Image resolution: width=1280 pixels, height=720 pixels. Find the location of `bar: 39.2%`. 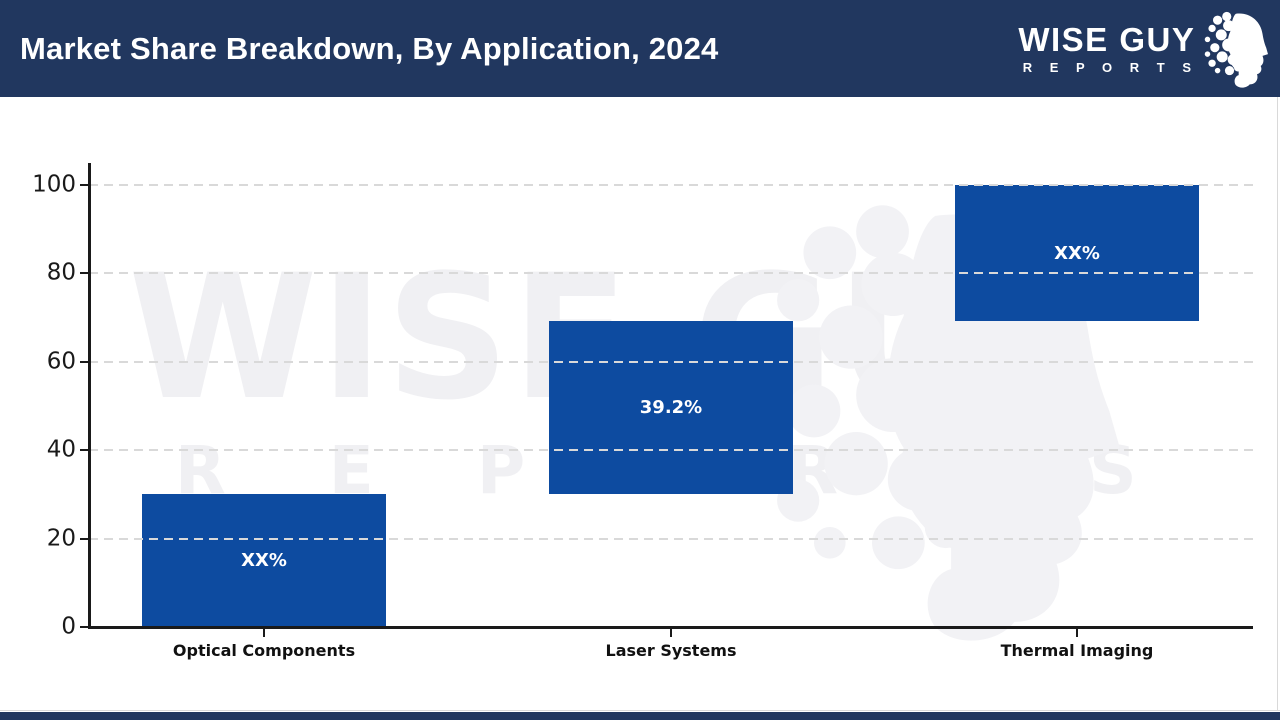

bar: 39.2% is located at coordinates (671, 408).